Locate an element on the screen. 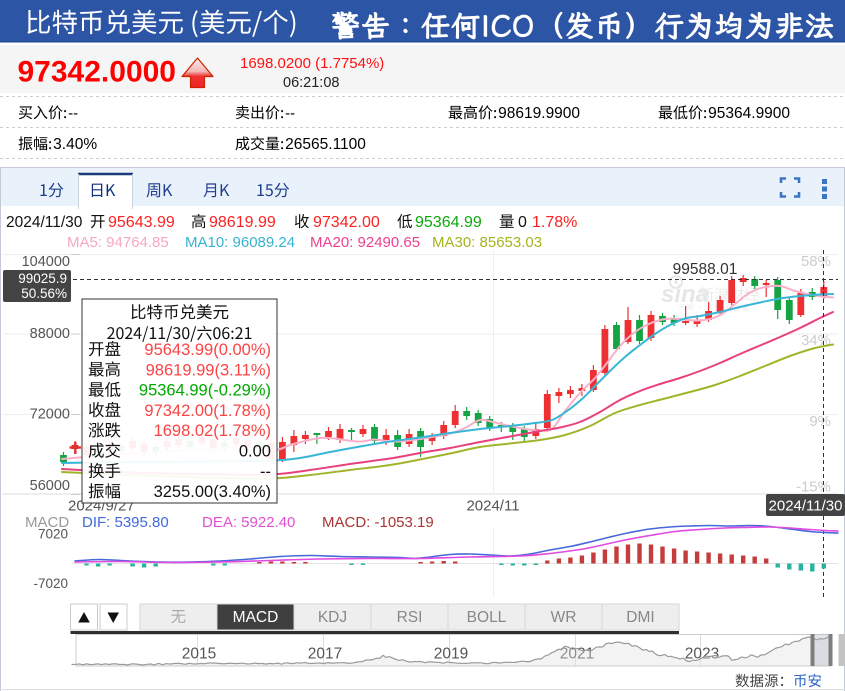 The height and width of the screenshot is (691, 845). svg-text: 97342.00(1.78%) is located at coordinates (207, 411).